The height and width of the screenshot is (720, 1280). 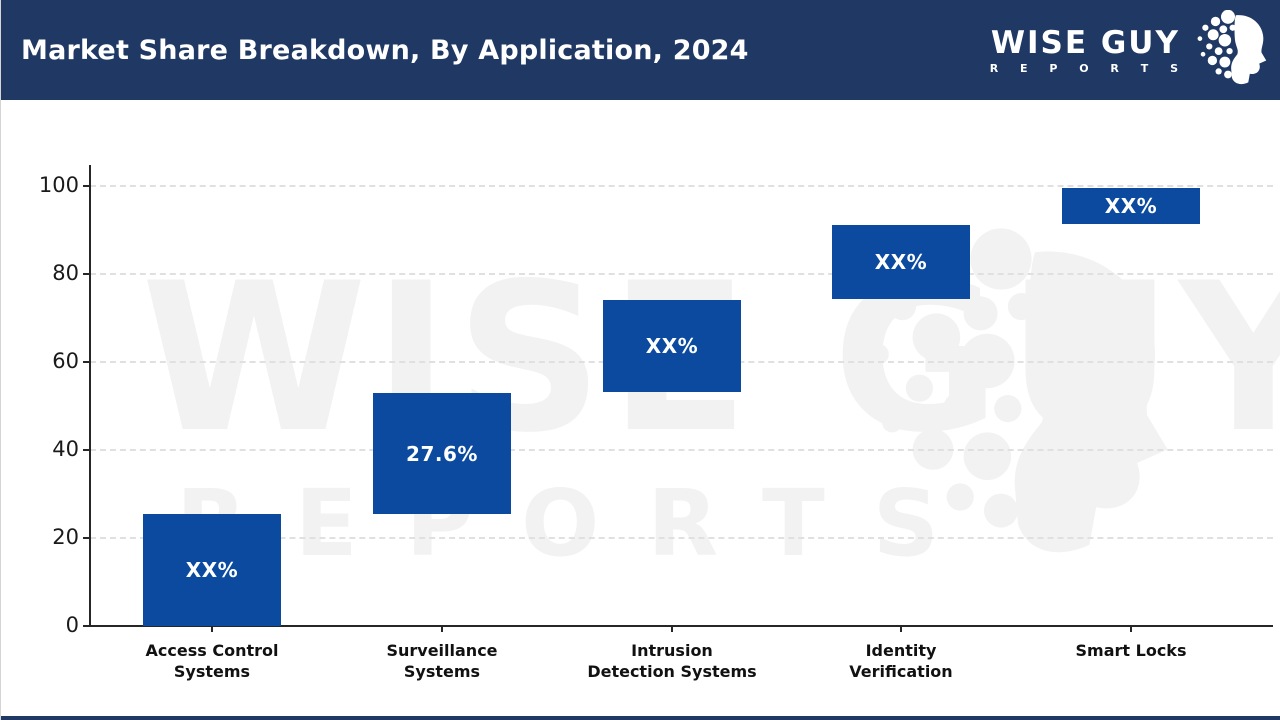 I want to click on watermark-subtitle: REPORTS, so click(x=582, y=523).